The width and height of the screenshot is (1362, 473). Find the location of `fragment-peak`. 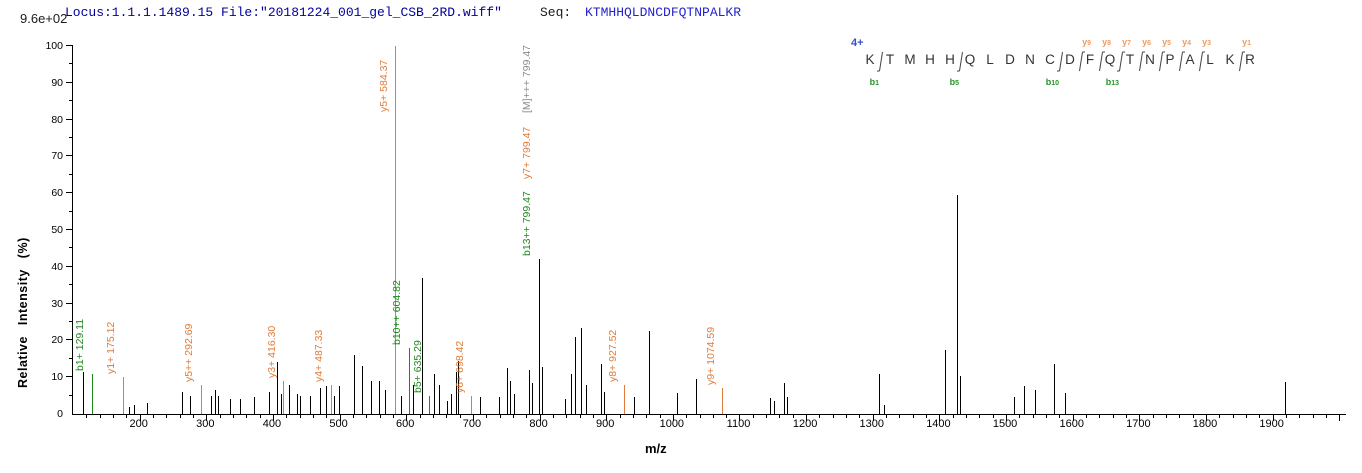

fragment-peak is located at coordinates (396, 230).